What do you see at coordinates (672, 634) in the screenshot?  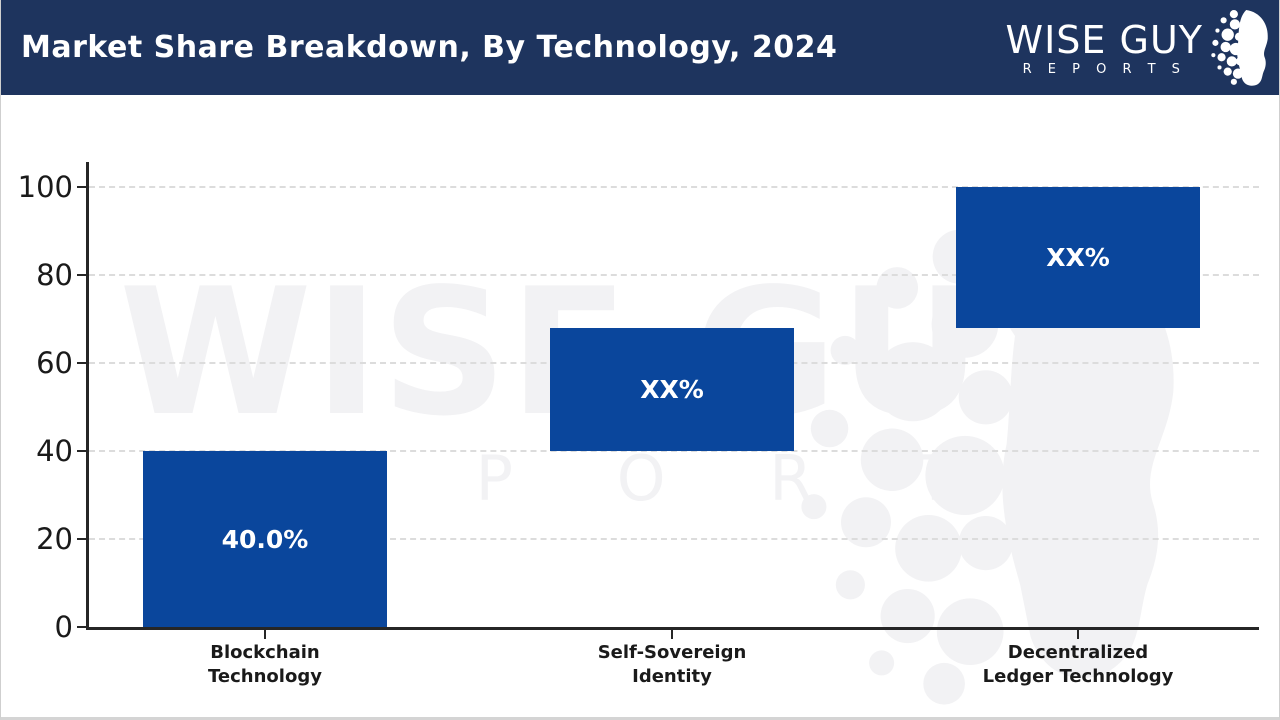 I see `x-tick-self-sovereign-identity` at bounding box center [672, 634].